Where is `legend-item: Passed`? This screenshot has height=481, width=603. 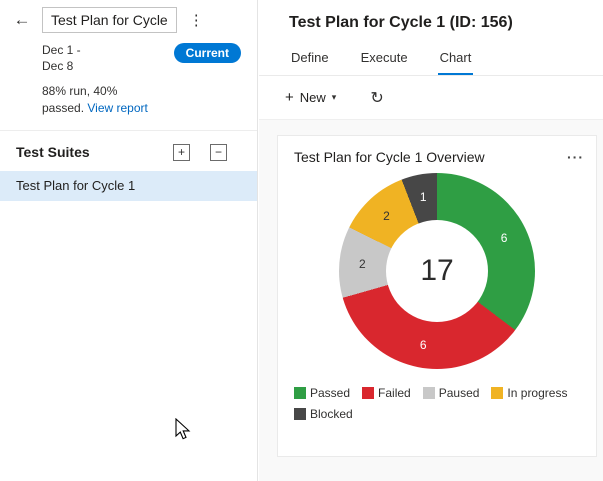 legend-item: Passed is located at coordinates (322, 393).